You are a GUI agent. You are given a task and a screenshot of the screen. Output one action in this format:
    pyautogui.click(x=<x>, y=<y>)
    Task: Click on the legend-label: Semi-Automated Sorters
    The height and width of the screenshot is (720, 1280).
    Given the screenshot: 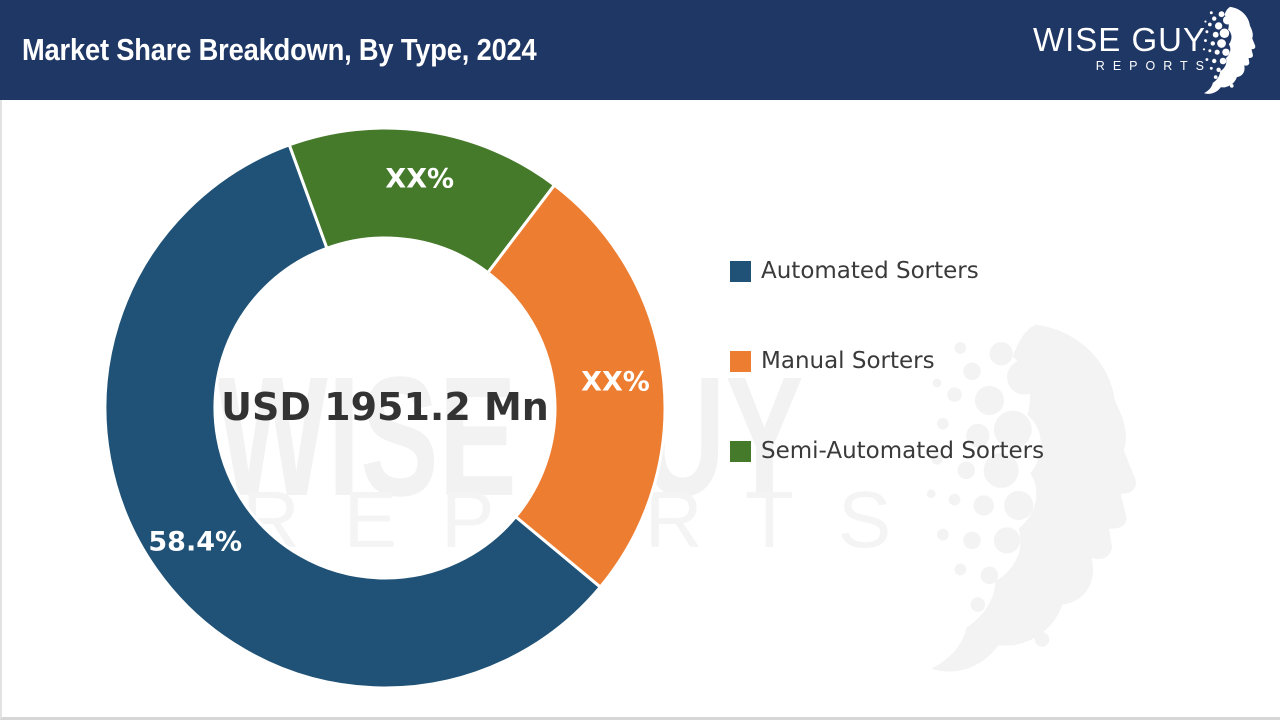 What is the action you would take?
    pyautogui.click(x=903, y=451)
    